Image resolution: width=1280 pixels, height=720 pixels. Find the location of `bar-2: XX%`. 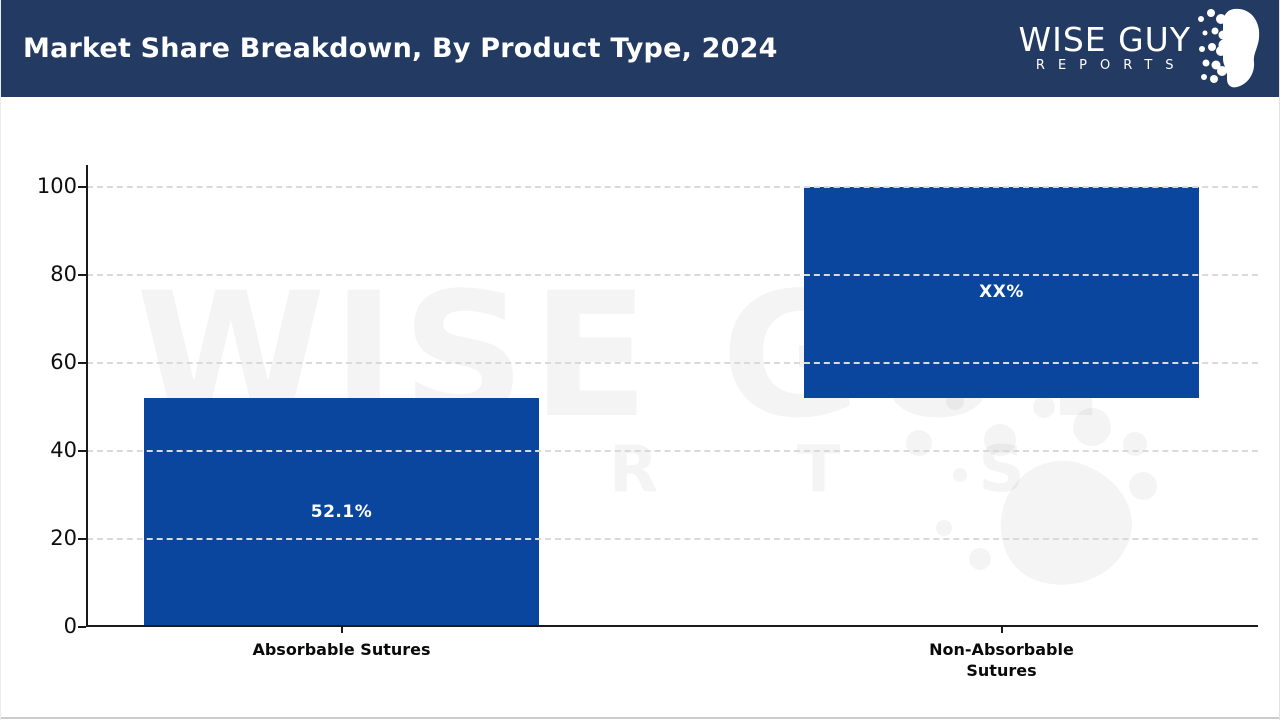

bar-2: XX% is located at coordinates (1001, 292).